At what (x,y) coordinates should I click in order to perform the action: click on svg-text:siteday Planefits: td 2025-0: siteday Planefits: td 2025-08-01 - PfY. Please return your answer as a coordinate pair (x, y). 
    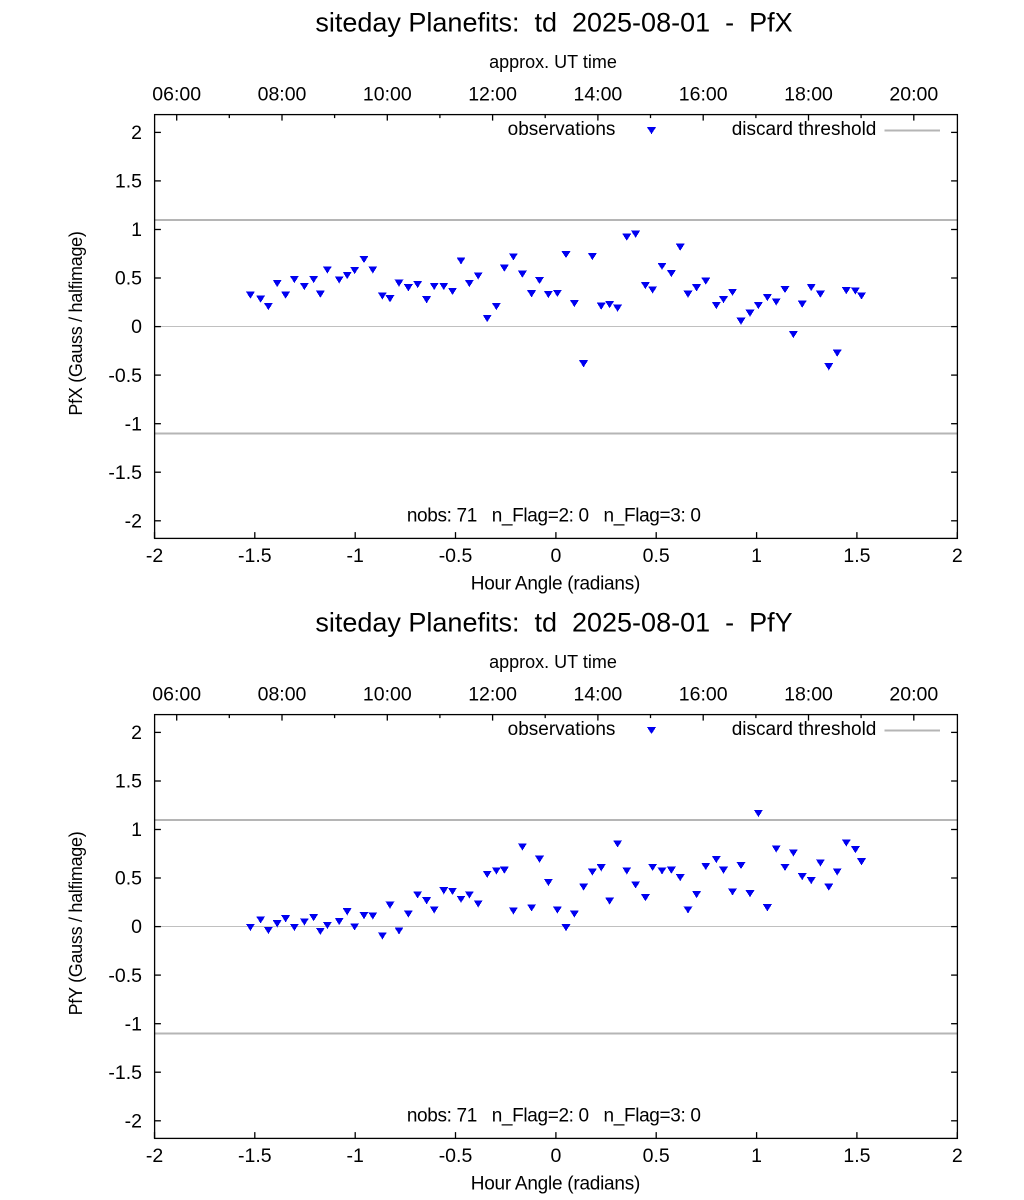
    Looking at the image, I should click on (553, 623).